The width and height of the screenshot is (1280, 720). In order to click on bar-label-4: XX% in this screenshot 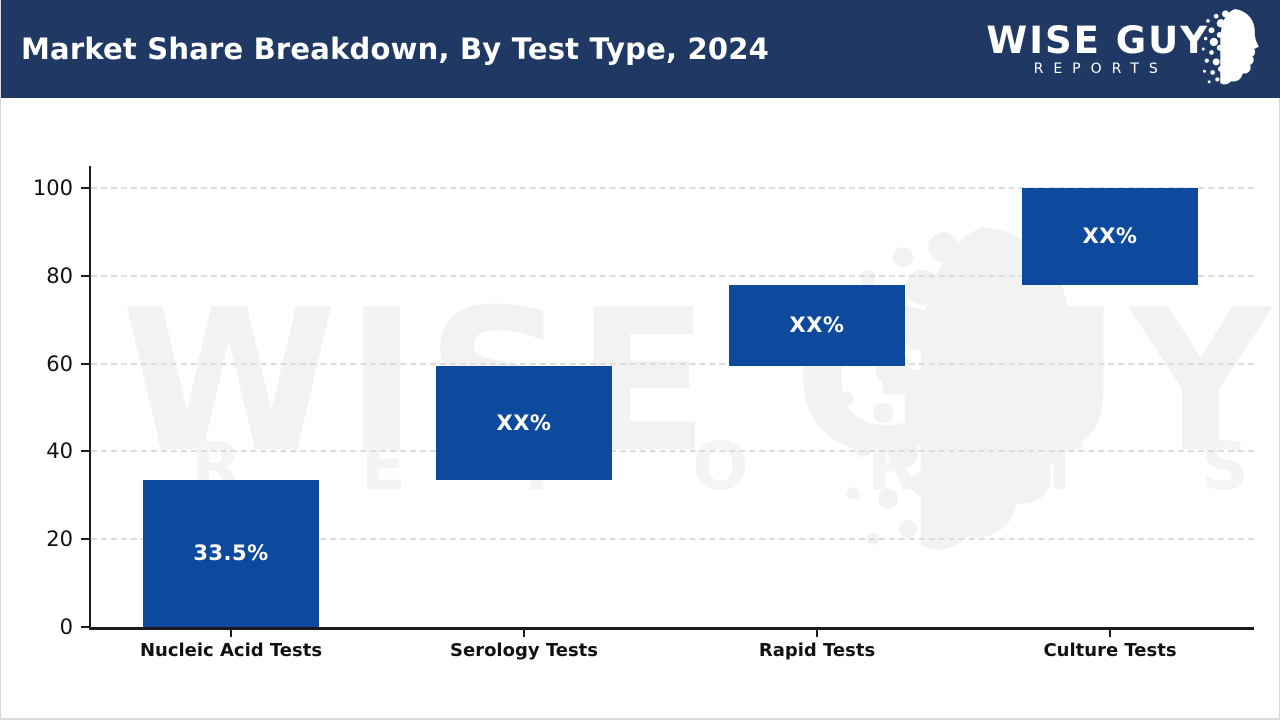, I will do `click(1110, 236)`.